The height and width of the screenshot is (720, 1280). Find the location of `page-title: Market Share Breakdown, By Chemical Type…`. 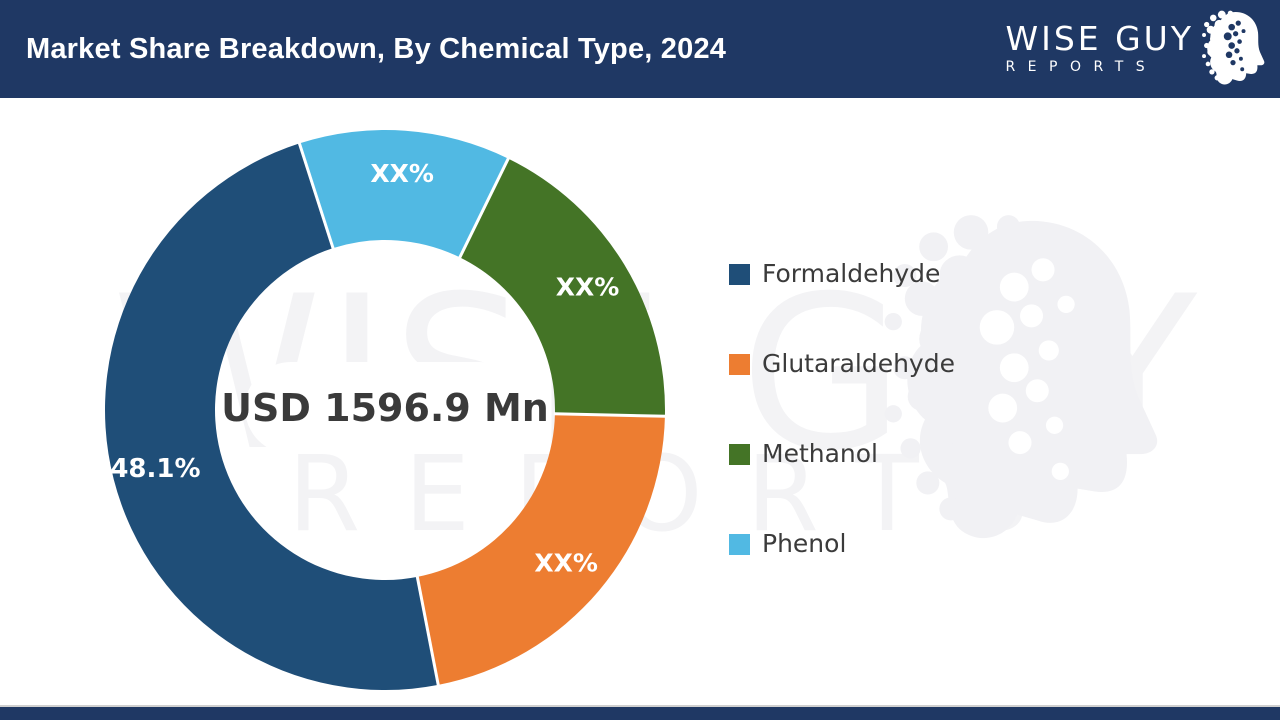

page-title: Market Share Breakdown, By Chemical Type… is located at coordinates (376, 48).